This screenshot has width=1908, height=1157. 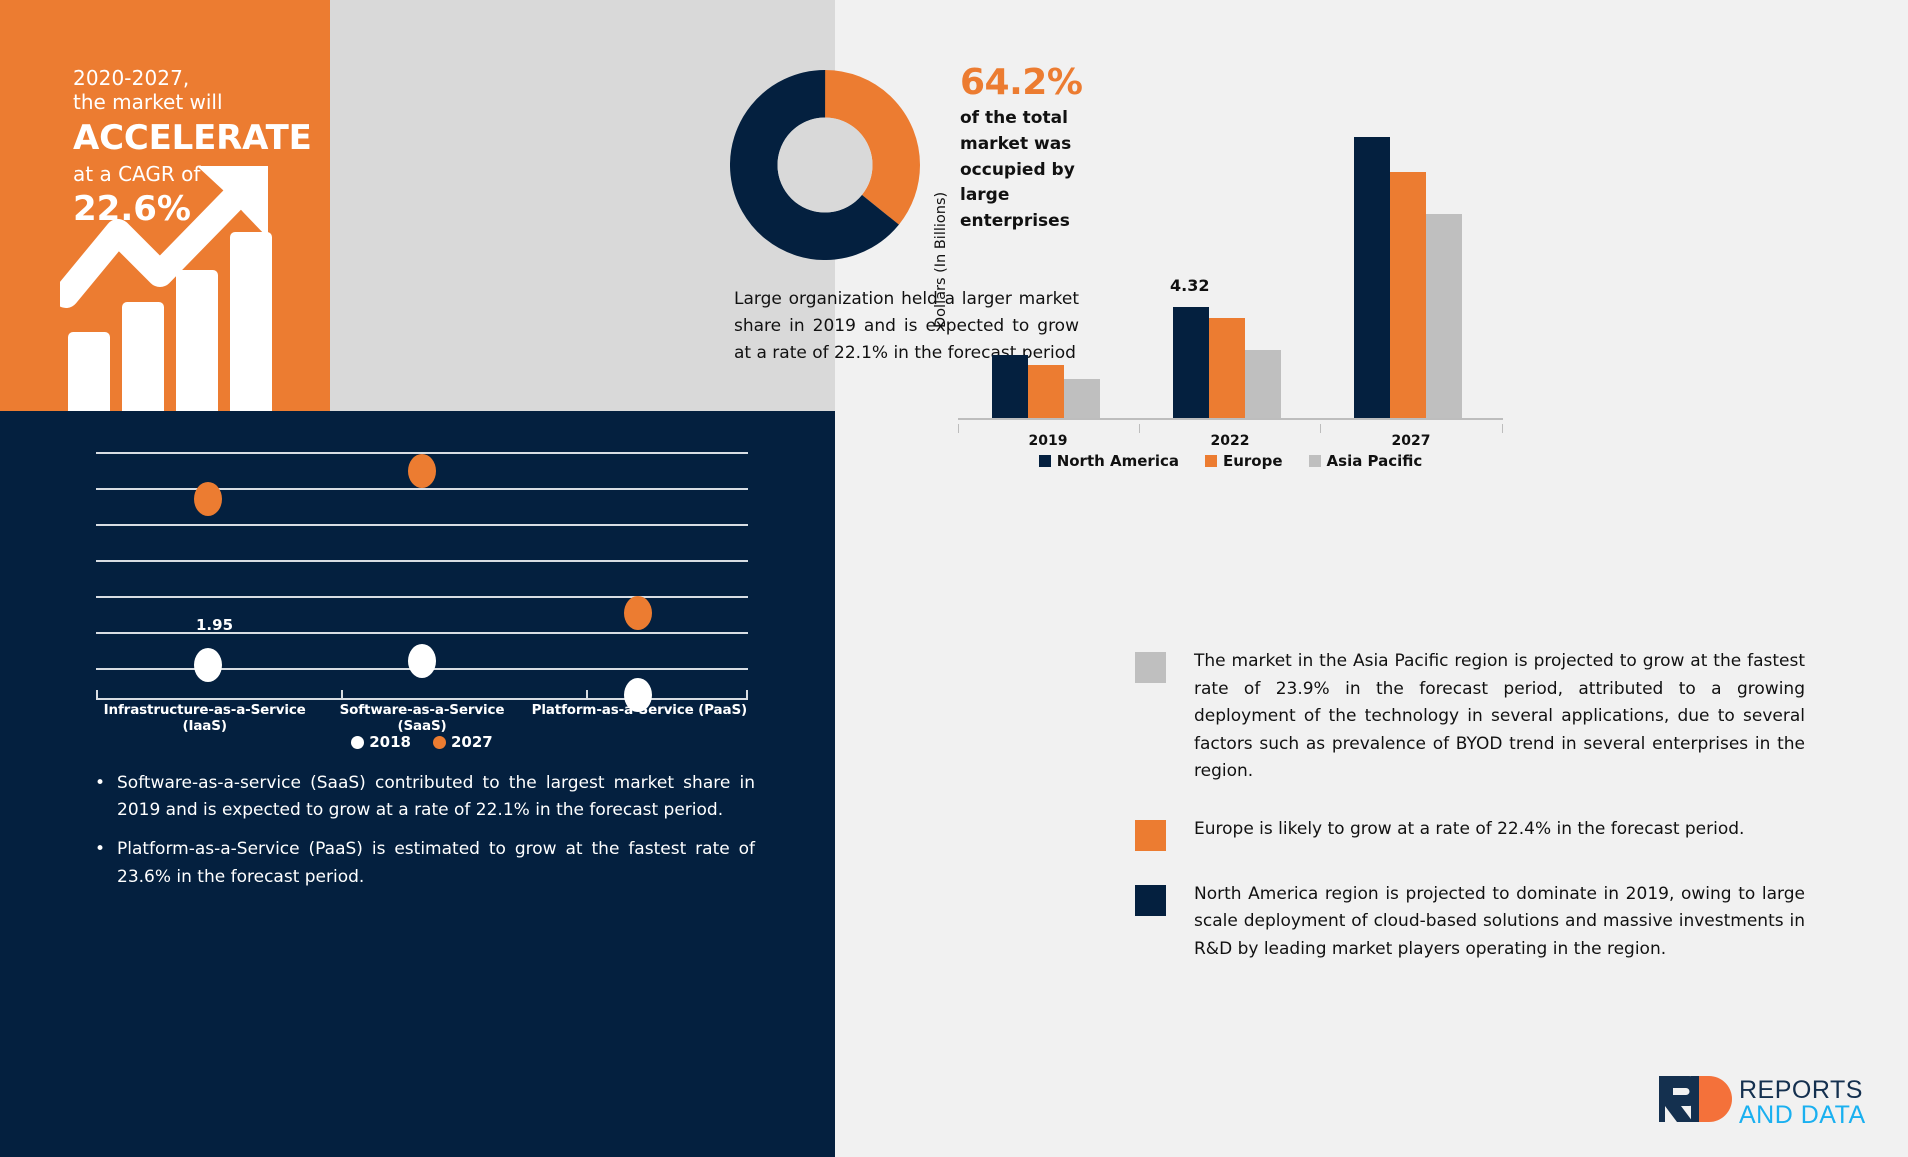 I want to click on logo-text-and-data: AND DATA, so click(x=1802, y=1115).